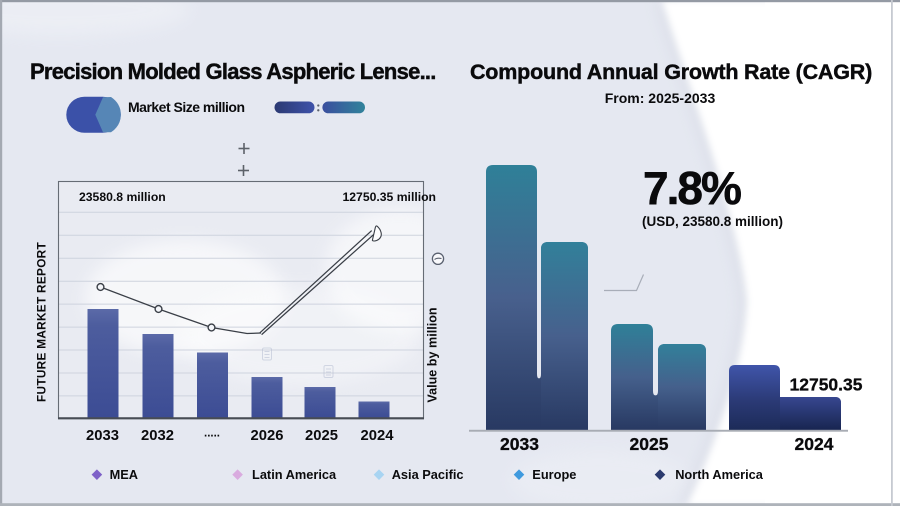 This screenshot has width=900, height=506. What do you see at coordinates (186, 107) in the screenshot?
I see `svg-text: Market Size million` at bounding box center [186, 107].